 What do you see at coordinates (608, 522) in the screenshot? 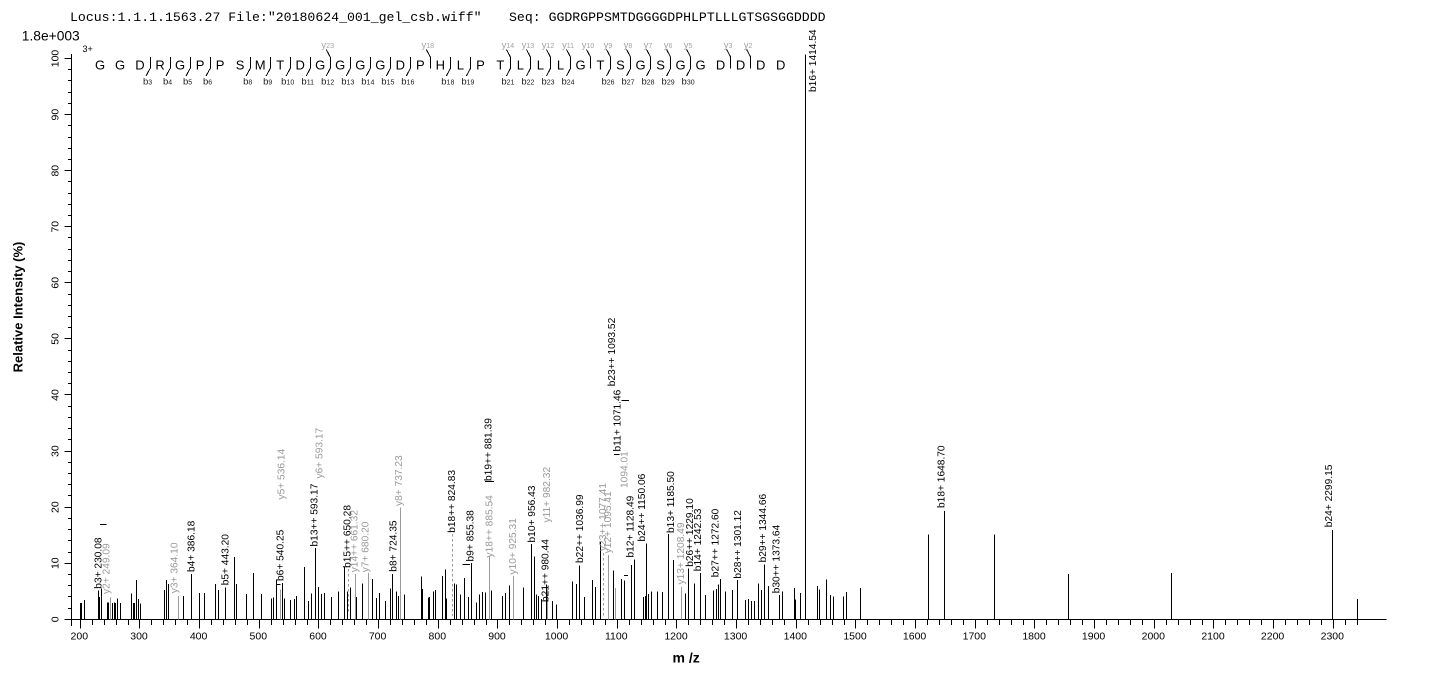
I see `svg-text: y12+ 1095.41` at bounding box center [608, 522].